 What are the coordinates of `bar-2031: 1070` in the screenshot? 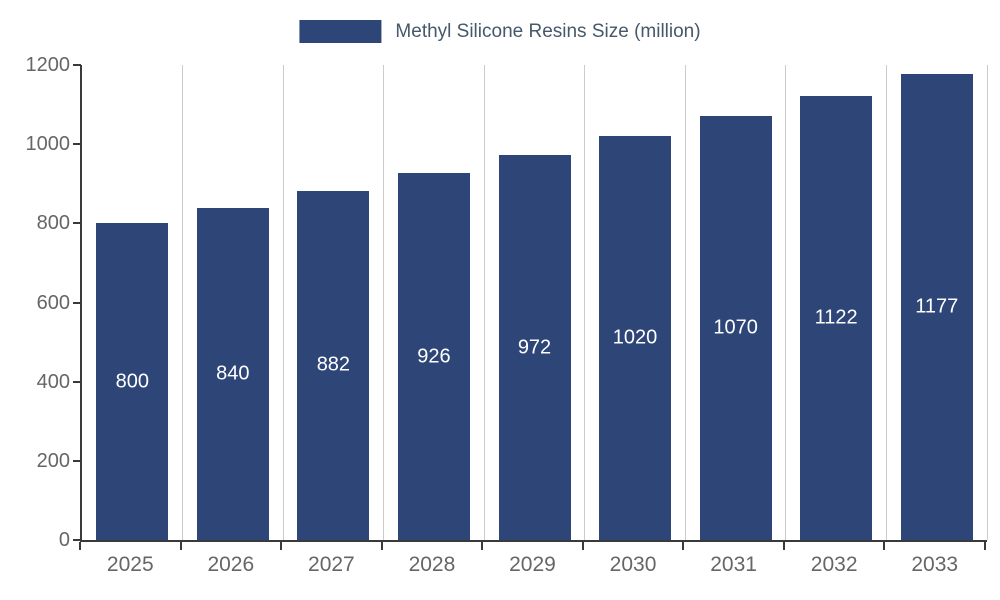 It's located at (735, 328).